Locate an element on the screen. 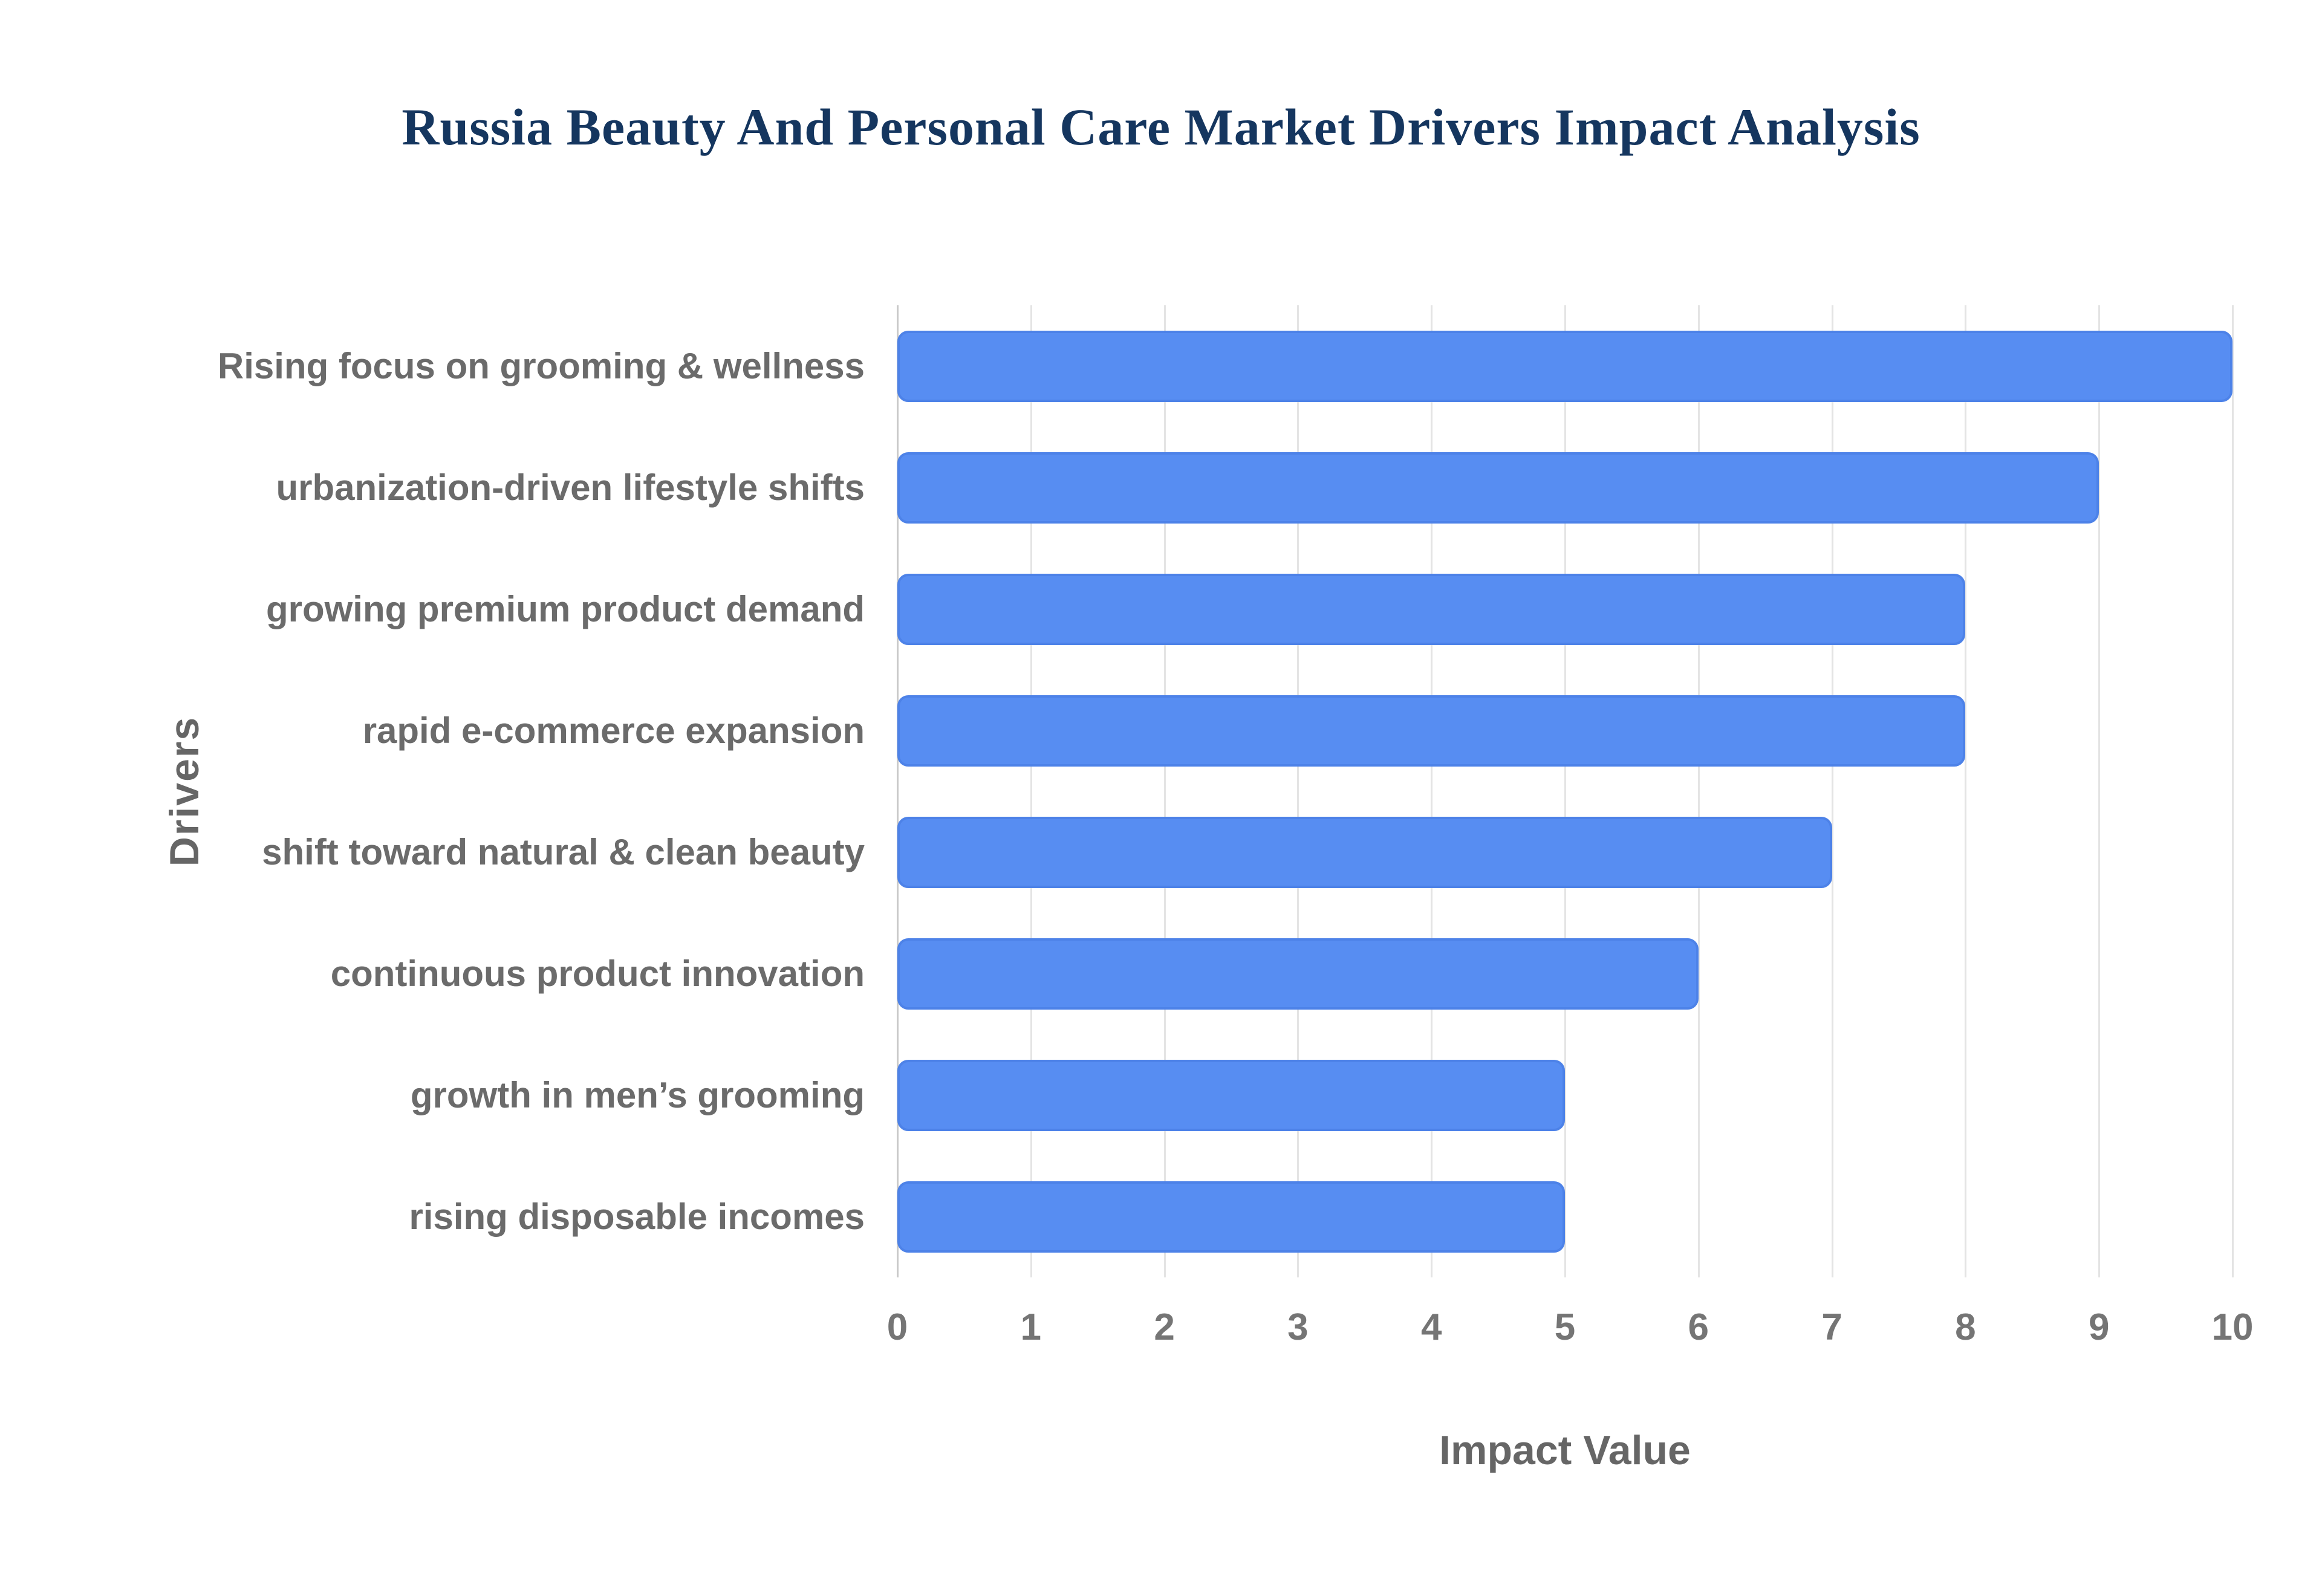 The width and height of the screenshot is (2322, 1596). x-tick-label: 3 is located at coordinates (1298, 1327).